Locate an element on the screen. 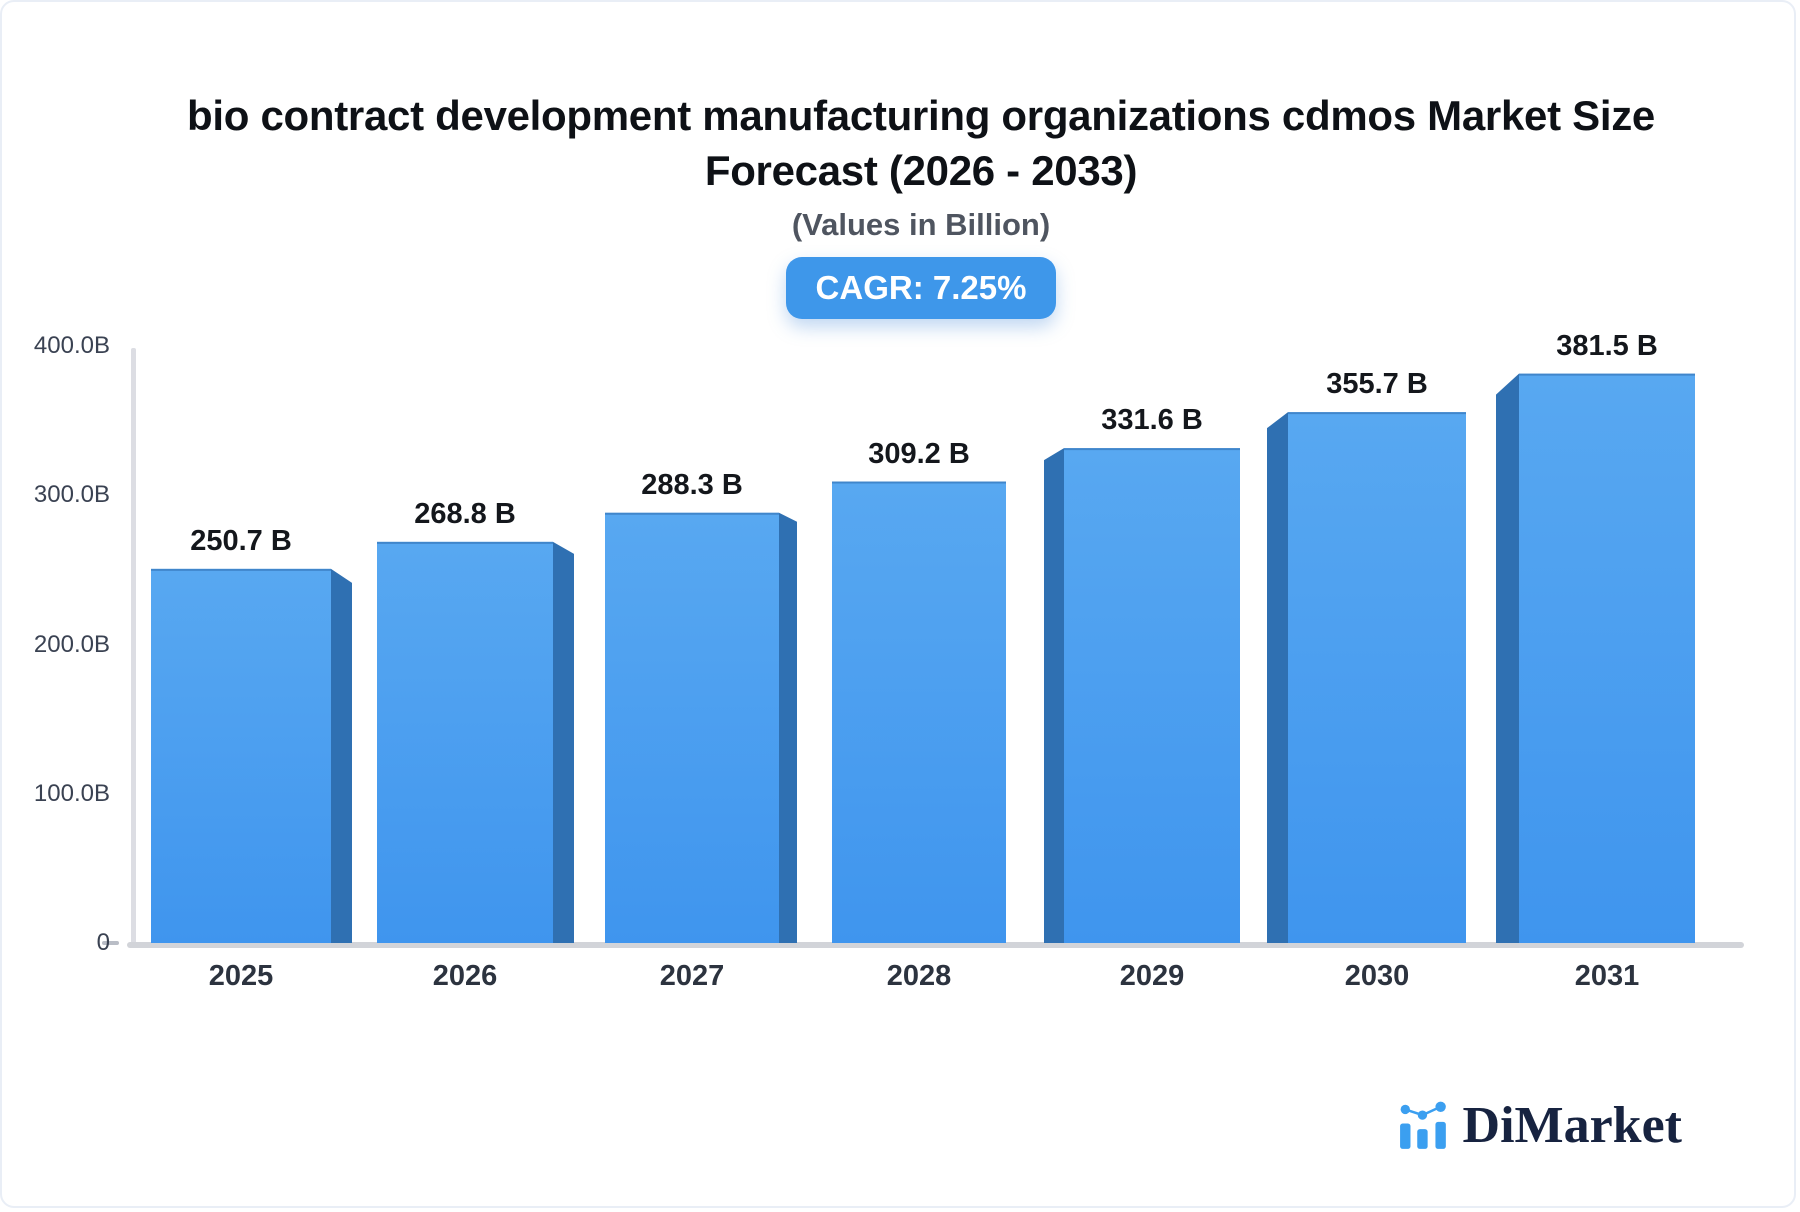  bar-2026 is located at coordinates (475, 742).